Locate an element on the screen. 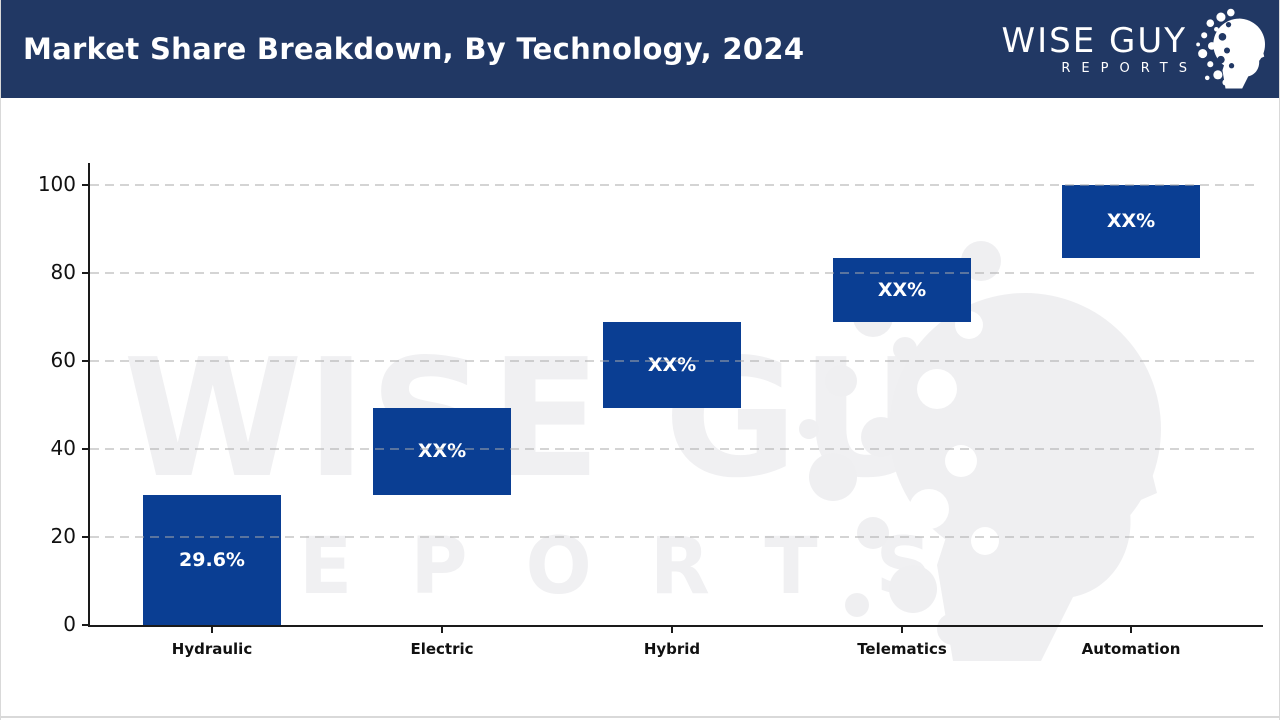 This screenshot has height=720, width=1280. x-axis-line is located at coordinates (675, 626).